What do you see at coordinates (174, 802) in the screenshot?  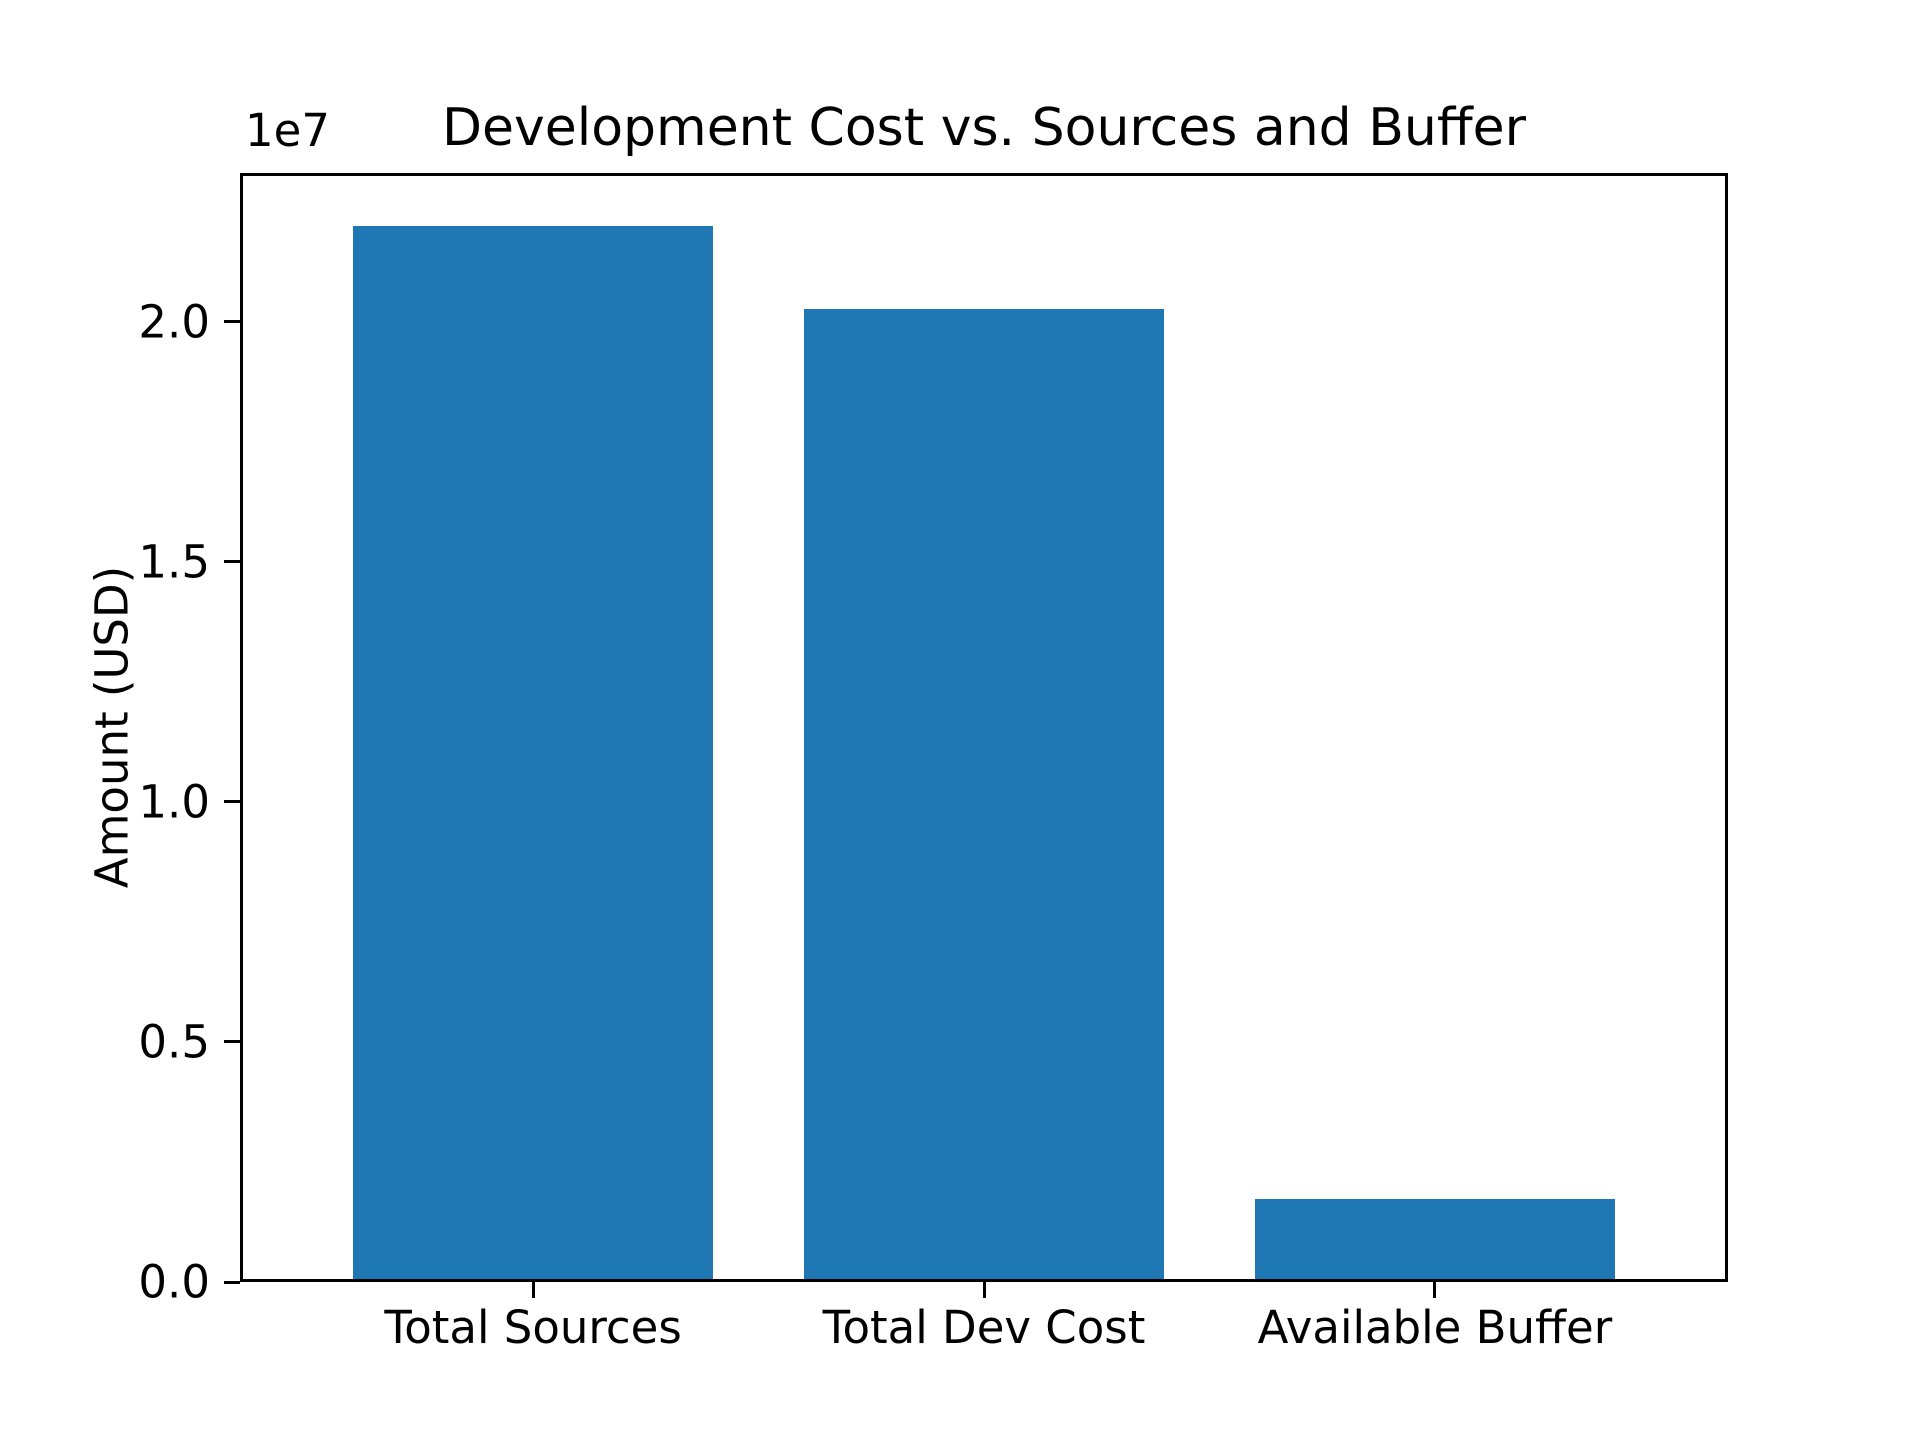 I see `y-tick-label: 1.0` at bounding box center [174, 802].